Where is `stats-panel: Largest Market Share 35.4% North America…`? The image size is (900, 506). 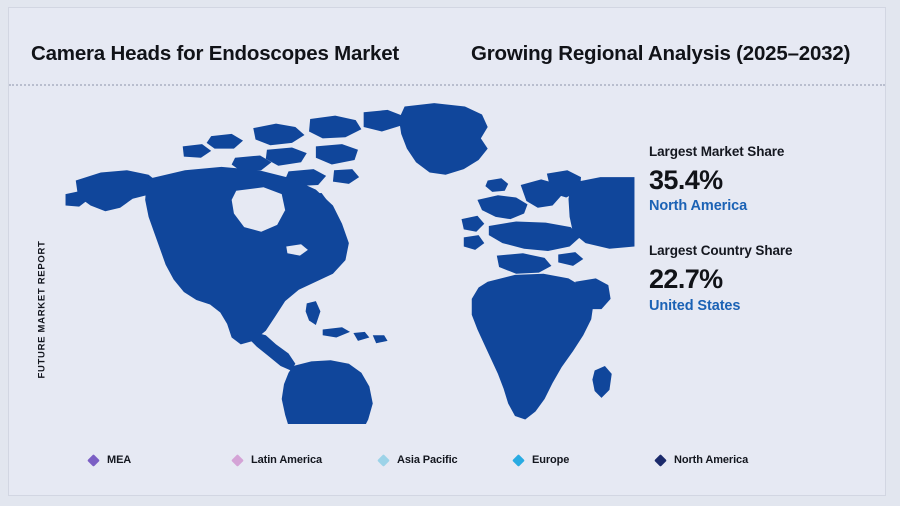 stats-panel: Largest Market Share 35.4% North America… is located at coordinates (764, 243).